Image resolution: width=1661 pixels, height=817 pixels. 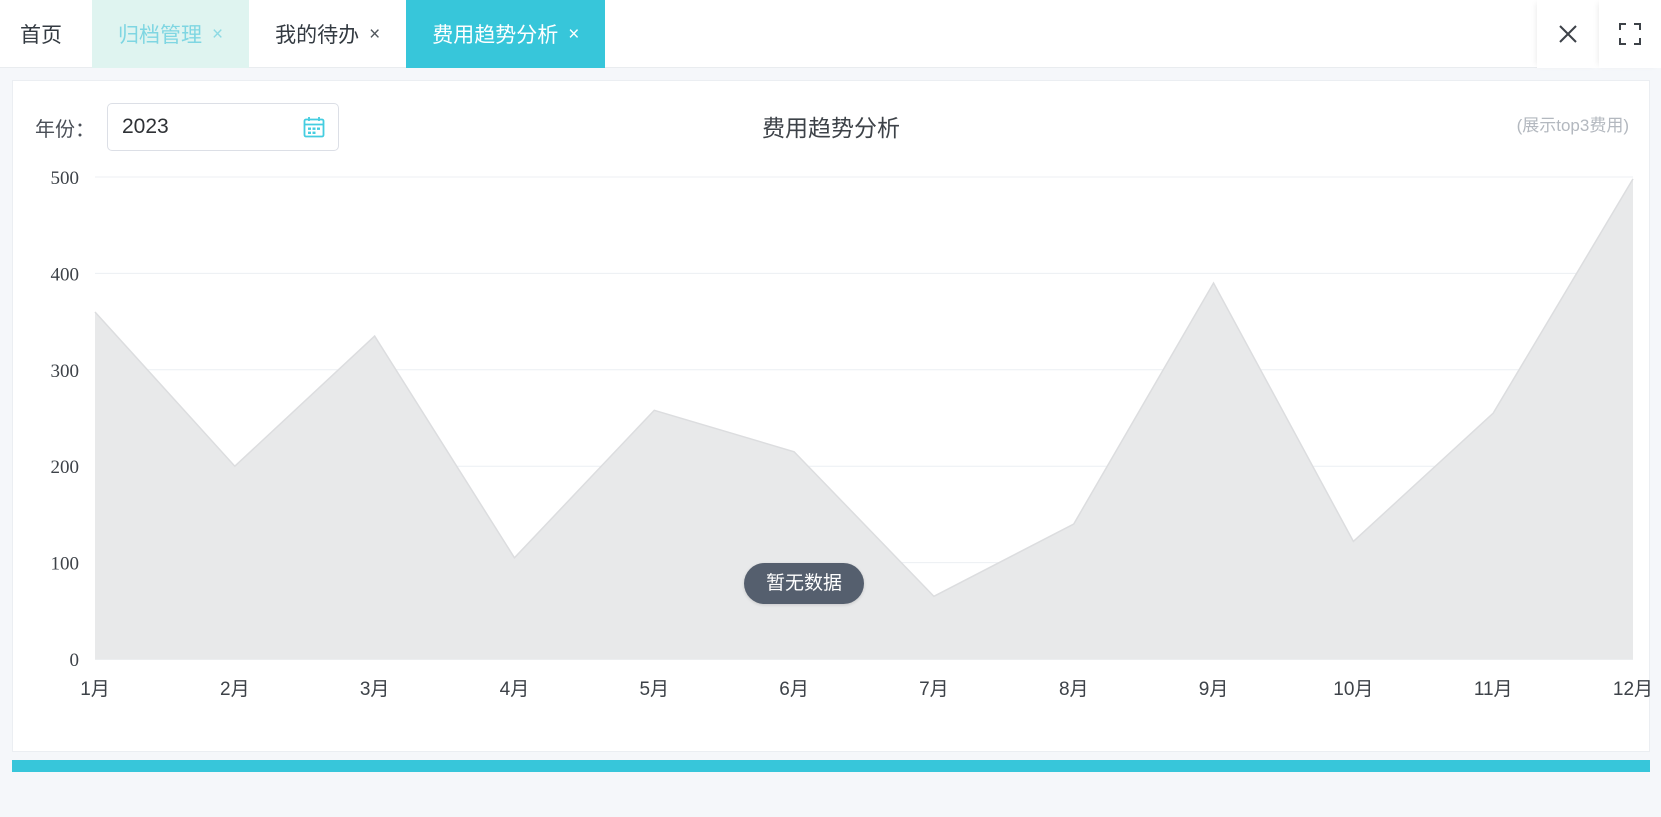 I want to click on x-tick-label: 10月, so click(x=1353, y=689).